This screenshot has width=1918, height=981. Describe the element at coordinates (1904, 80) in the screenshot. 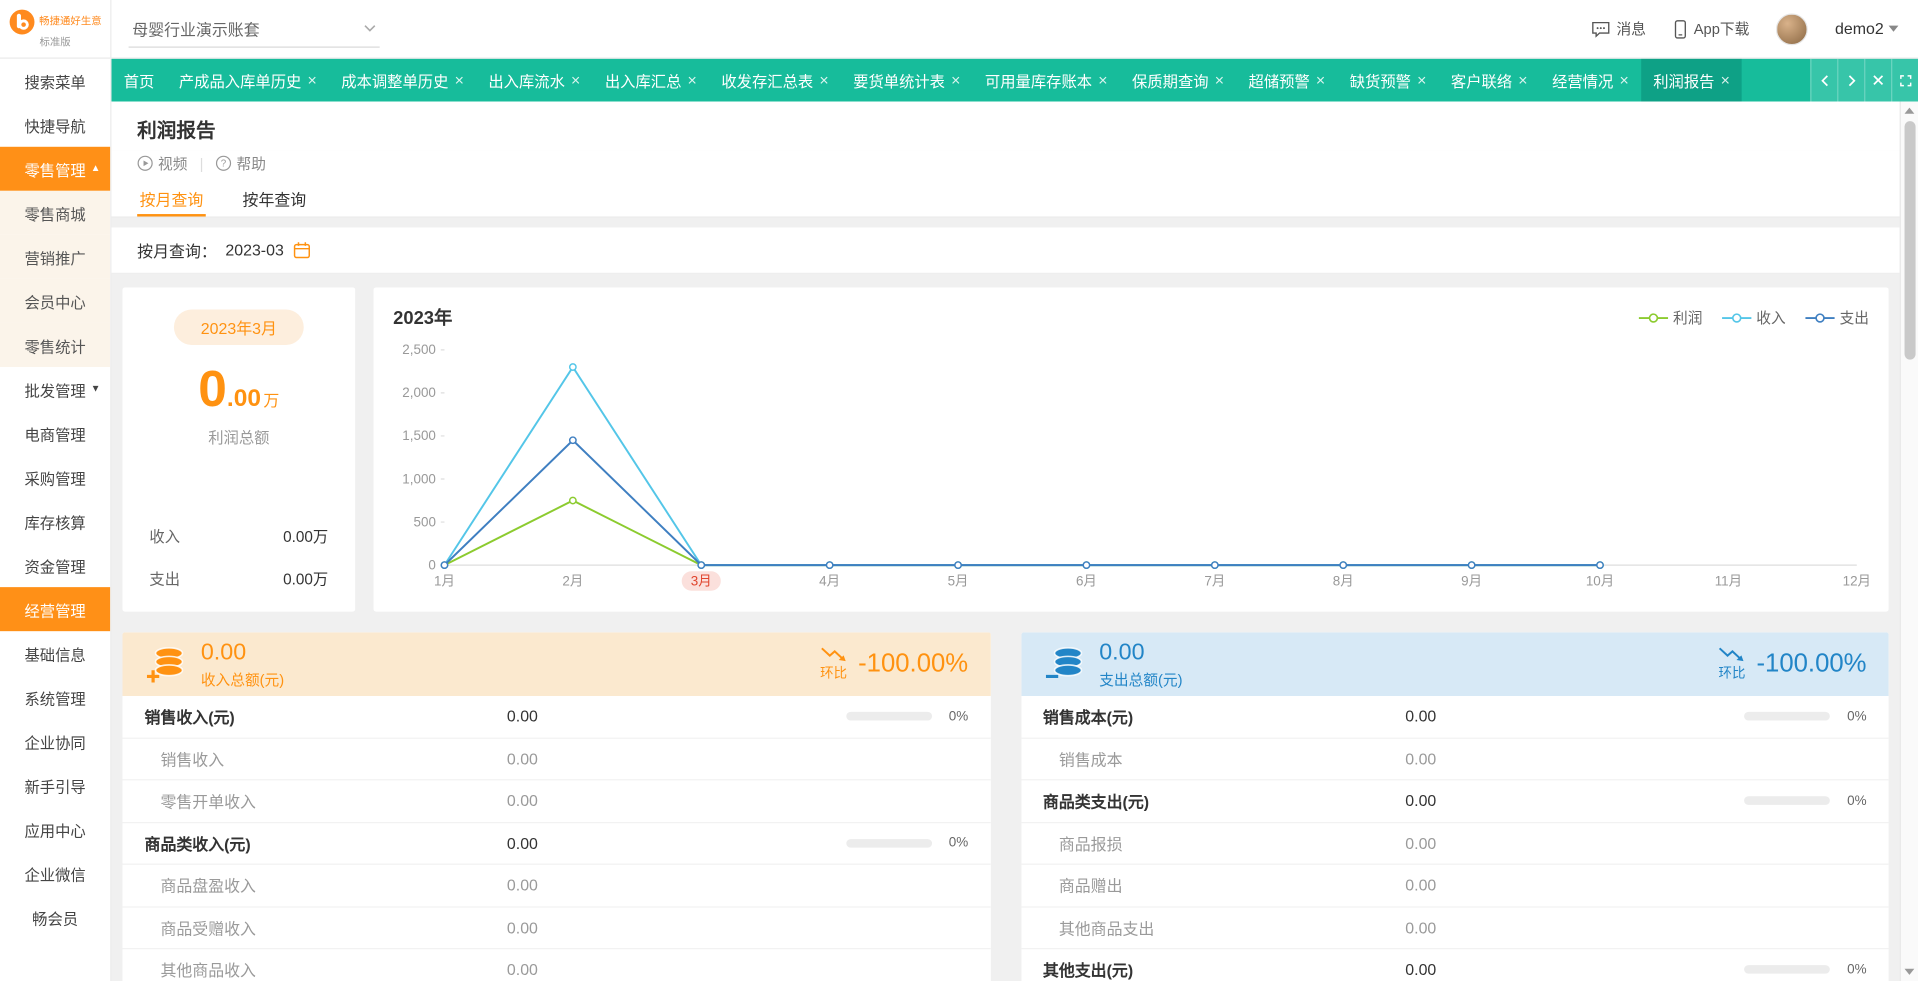

I see `fullscreen-icon` at that location.